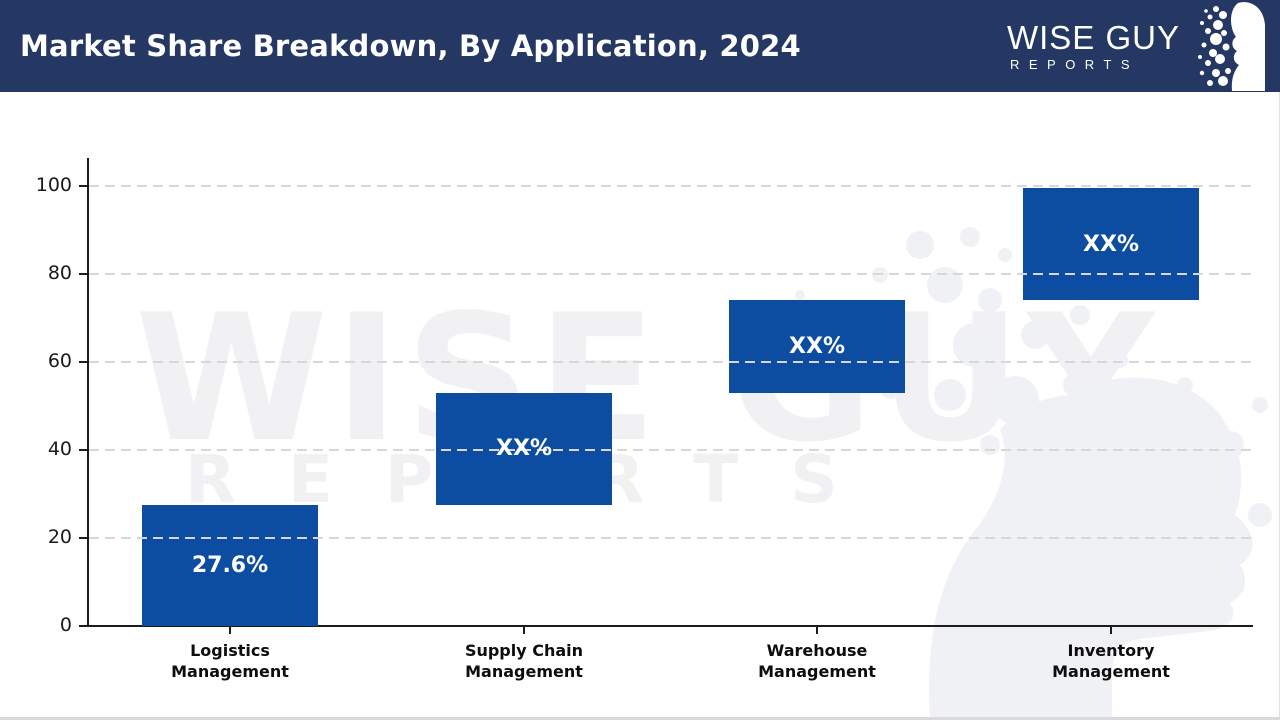 The image size is (1280, 720). Describe the element at coordinates (1231, 46) in the screenshot. I see `brand-face-icon` at that location.